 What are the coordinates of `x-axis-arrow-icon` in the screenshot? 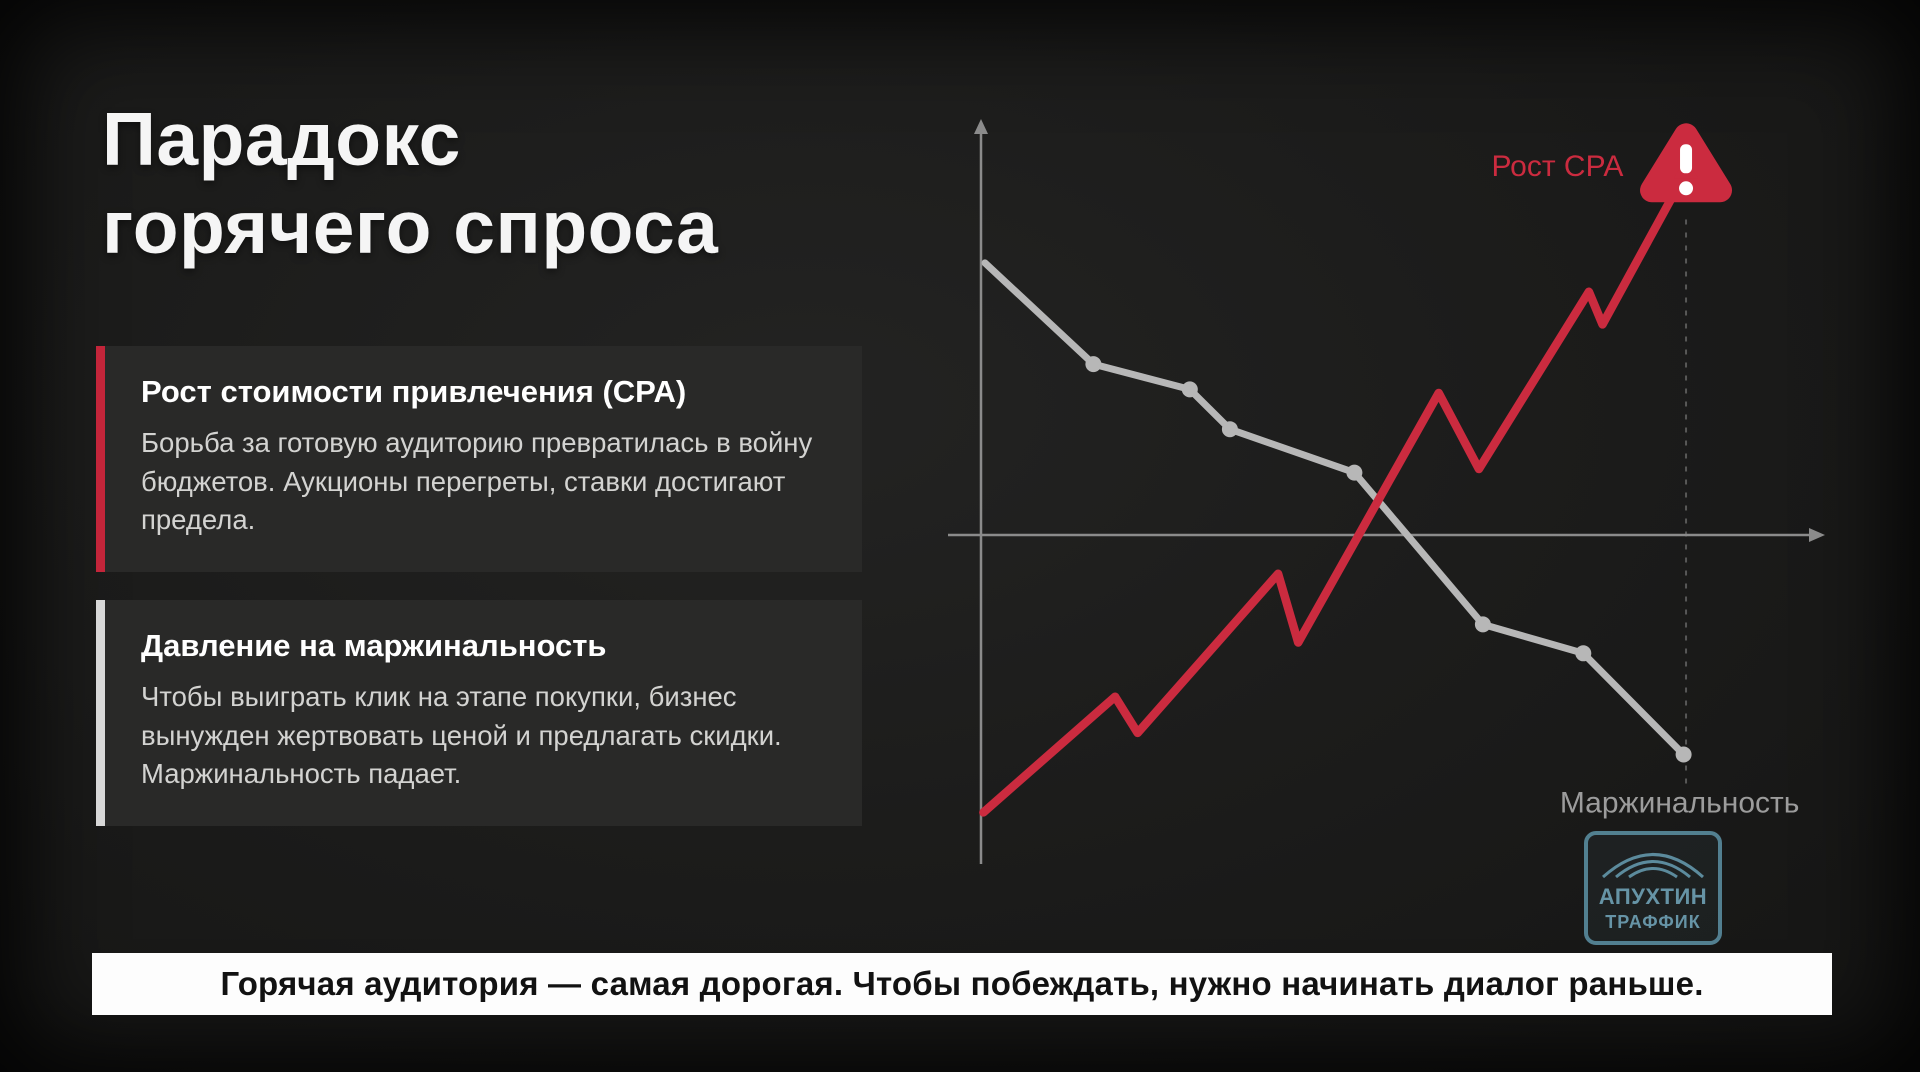 It's located at (1817, 535).